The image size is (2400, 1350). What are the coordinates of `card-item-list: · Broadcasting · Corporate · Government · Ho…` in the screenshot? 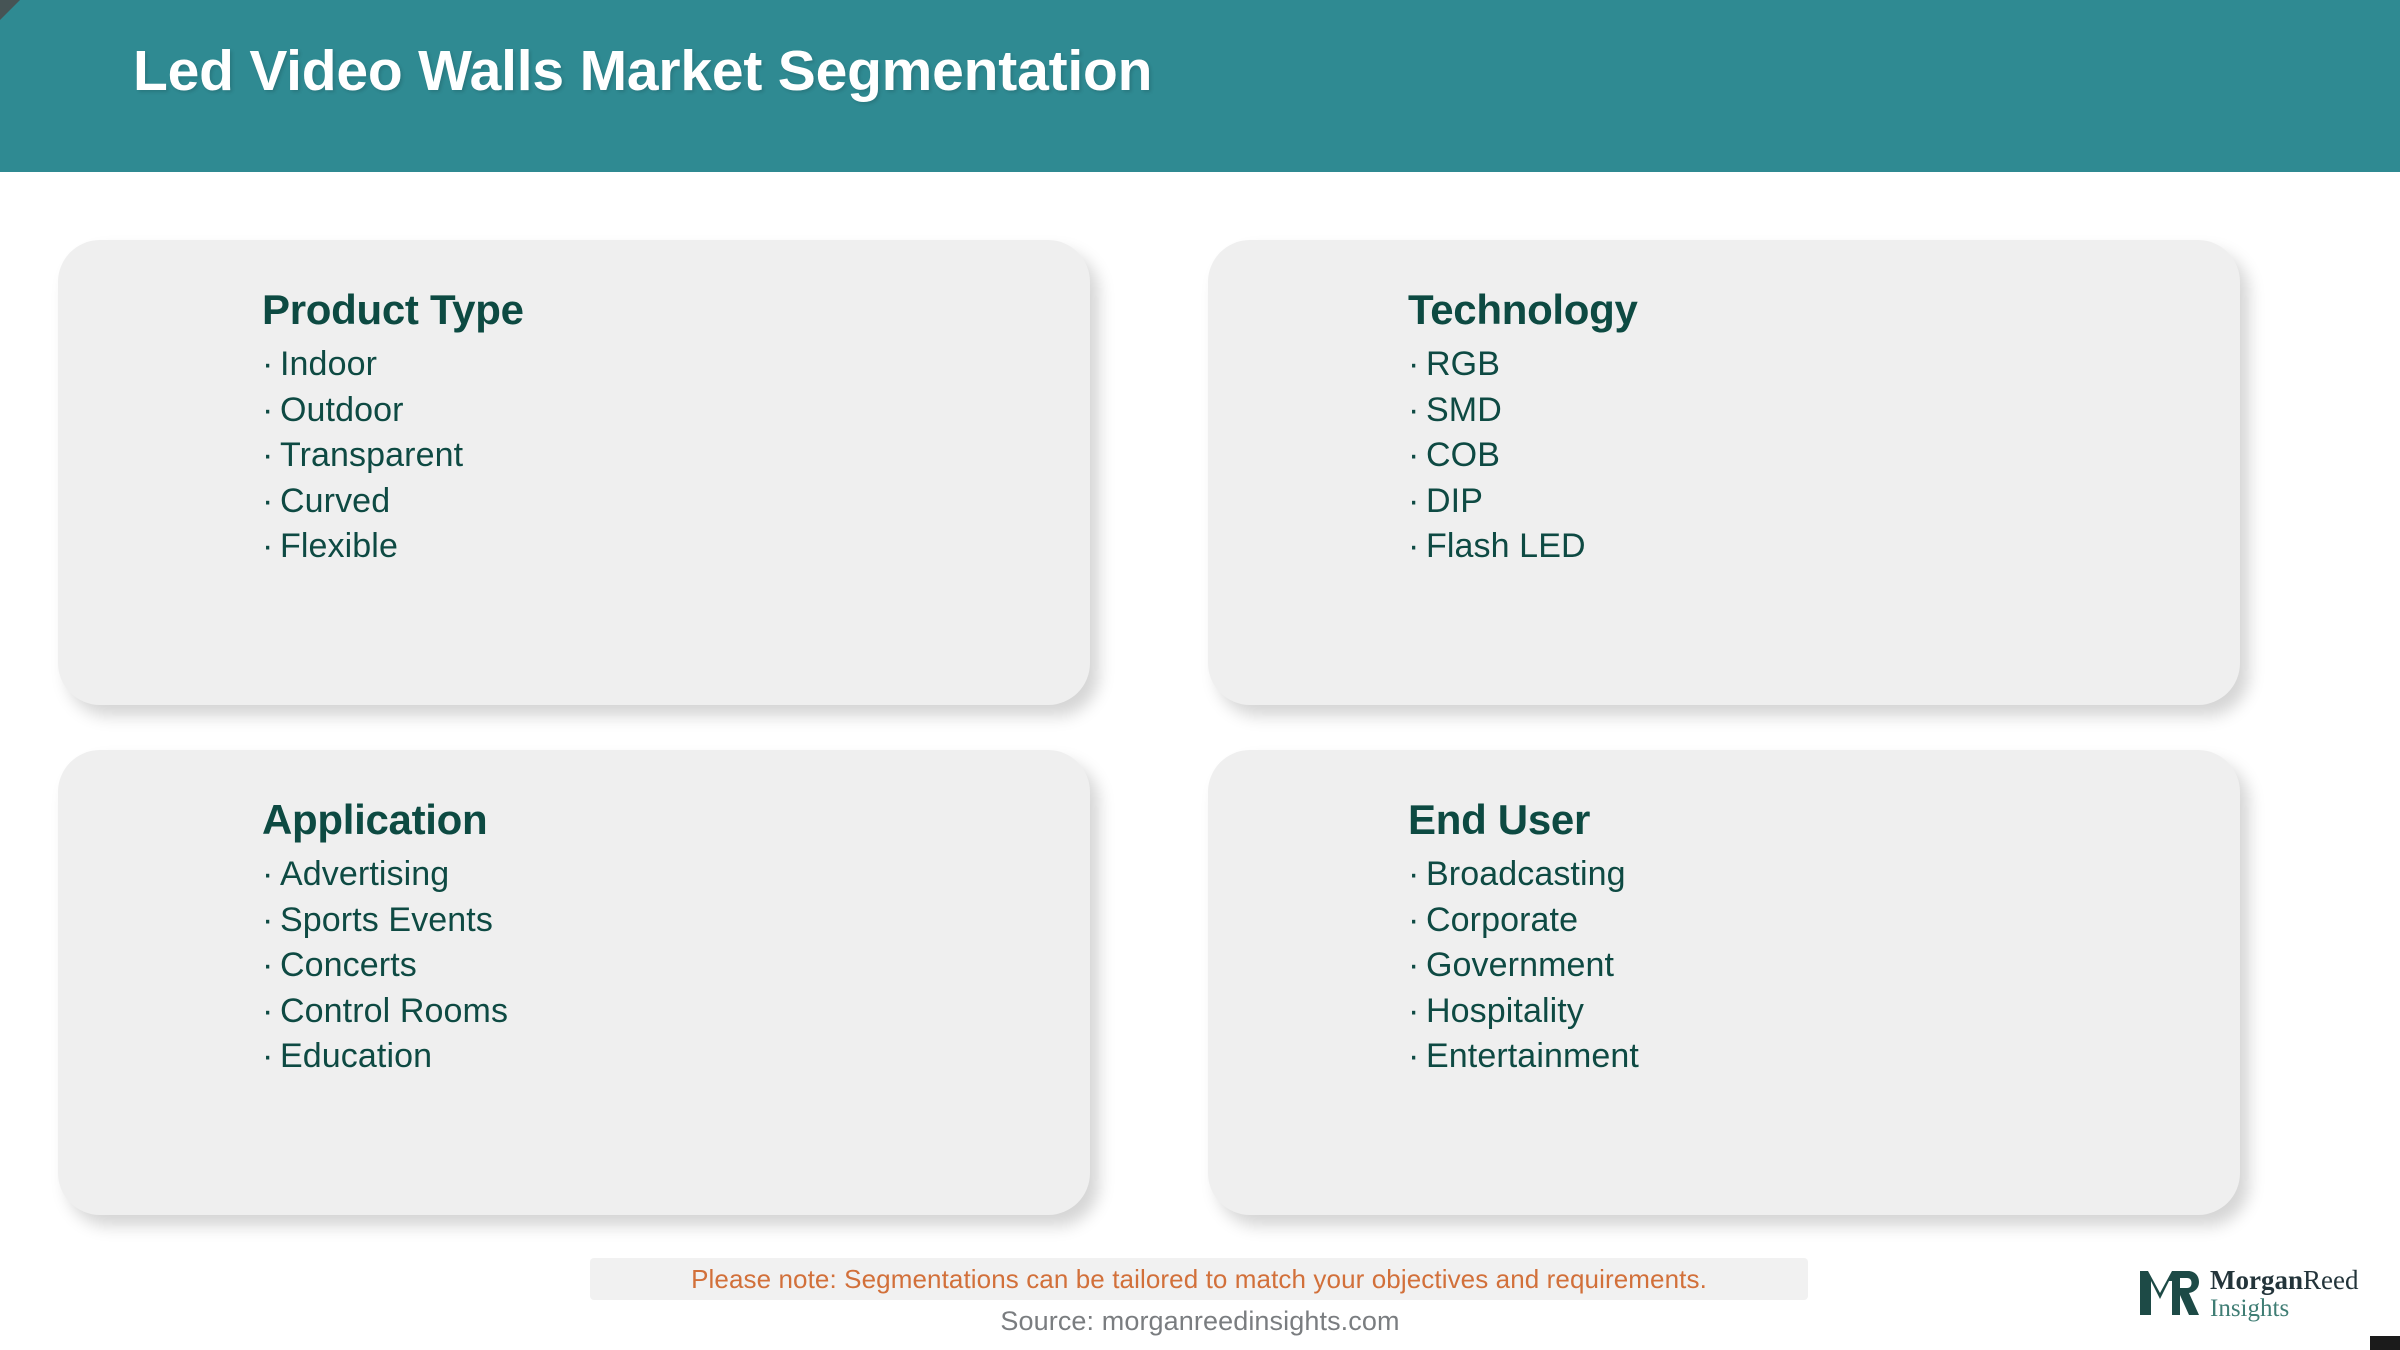 It's located at (1804, 966).